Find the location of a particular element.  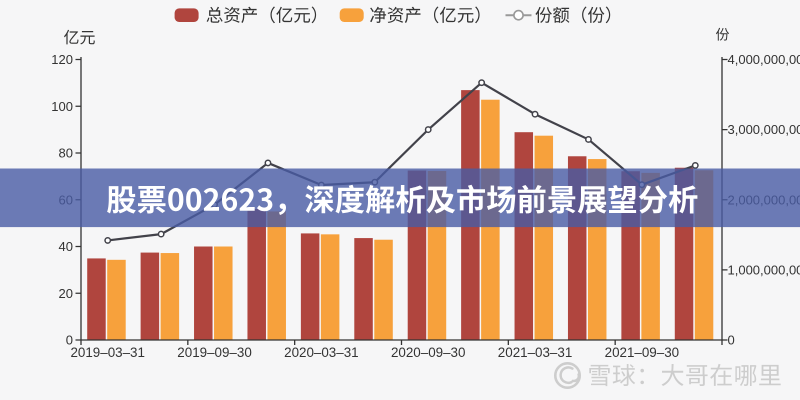

svg-text: 4,000,000,000 is located at coordinates (764, 59).